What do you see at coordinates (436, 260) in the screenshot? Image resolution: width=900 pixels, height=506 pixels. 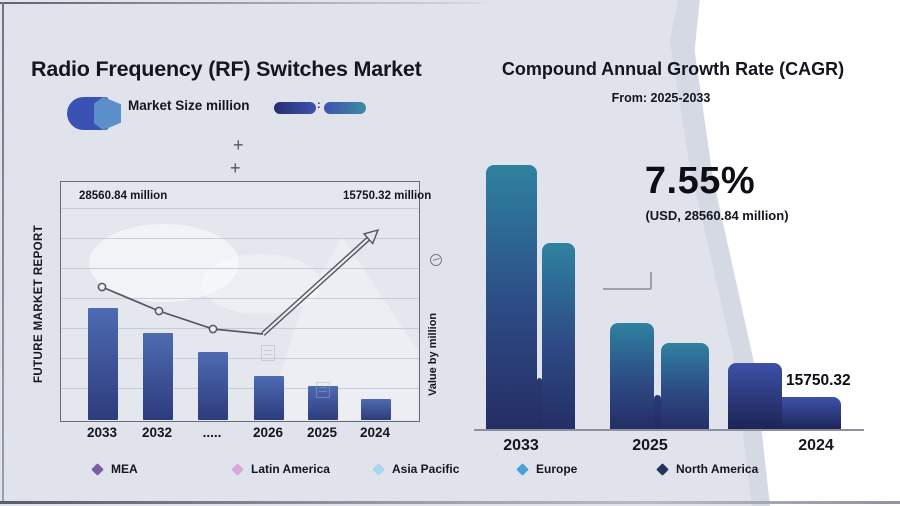 I see `circle-minus-icon` at bounding box center [436, 260].